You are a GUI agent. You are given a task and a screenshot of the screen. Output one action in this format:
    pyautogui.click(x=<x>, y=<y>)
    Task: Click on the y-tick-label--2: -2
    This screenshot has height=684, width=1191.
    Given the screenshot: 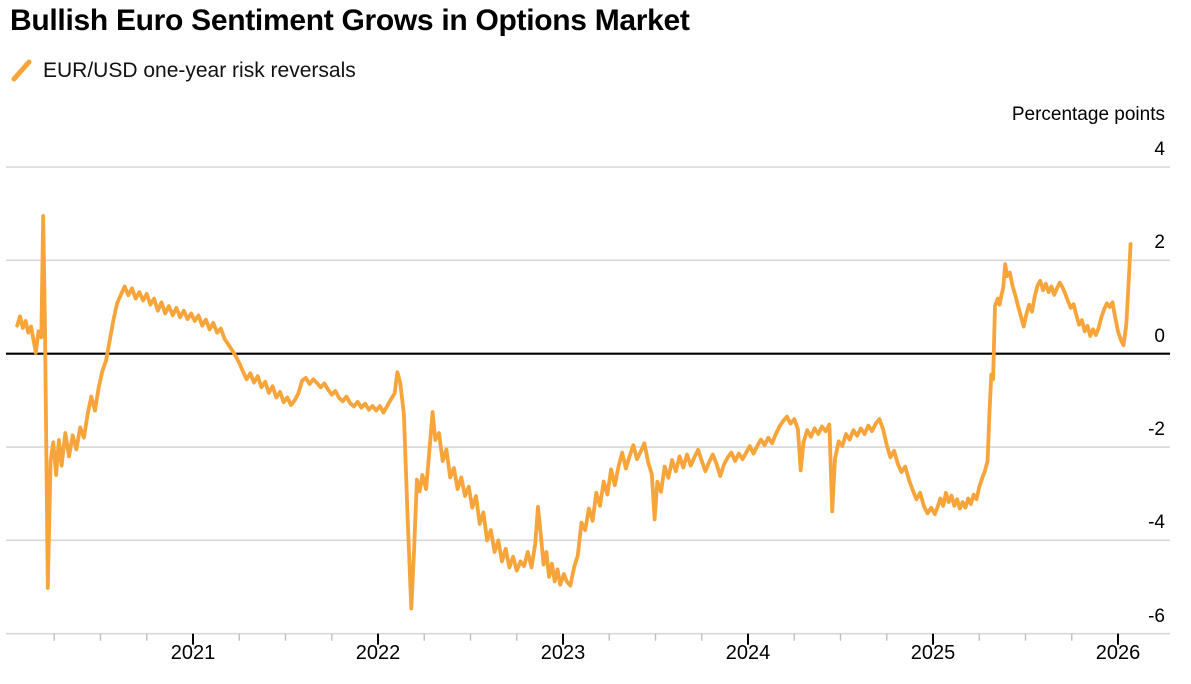 What is the action you would take?
    pyautogui.click(x=1156, y=430)
    